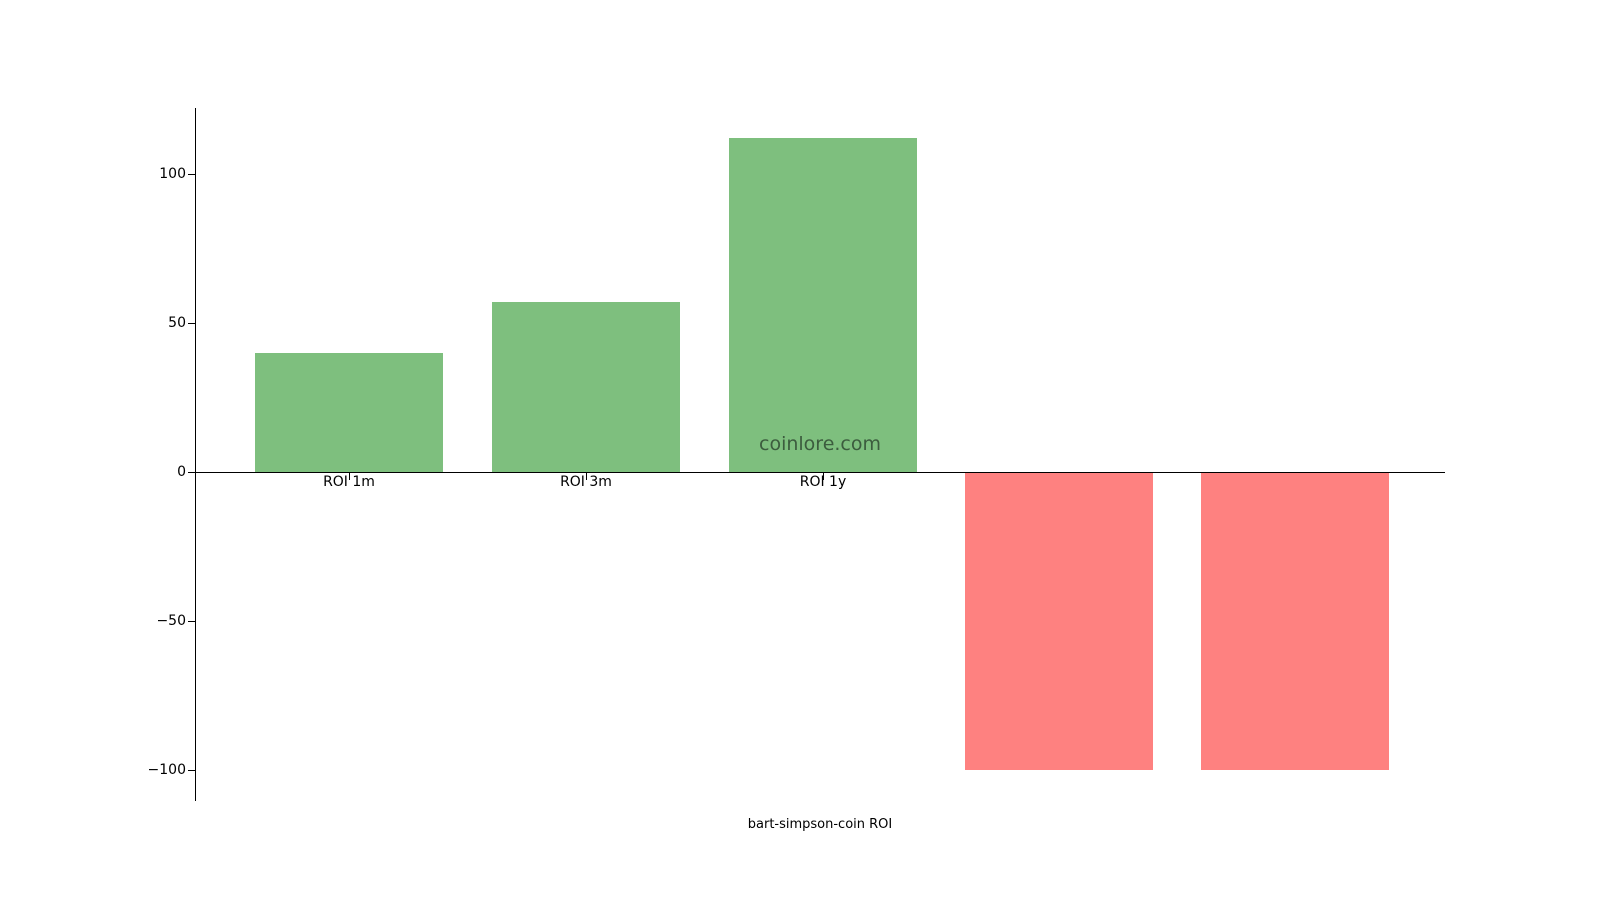  I want to click on y-tick-label-0: 0, so click(181, 472).